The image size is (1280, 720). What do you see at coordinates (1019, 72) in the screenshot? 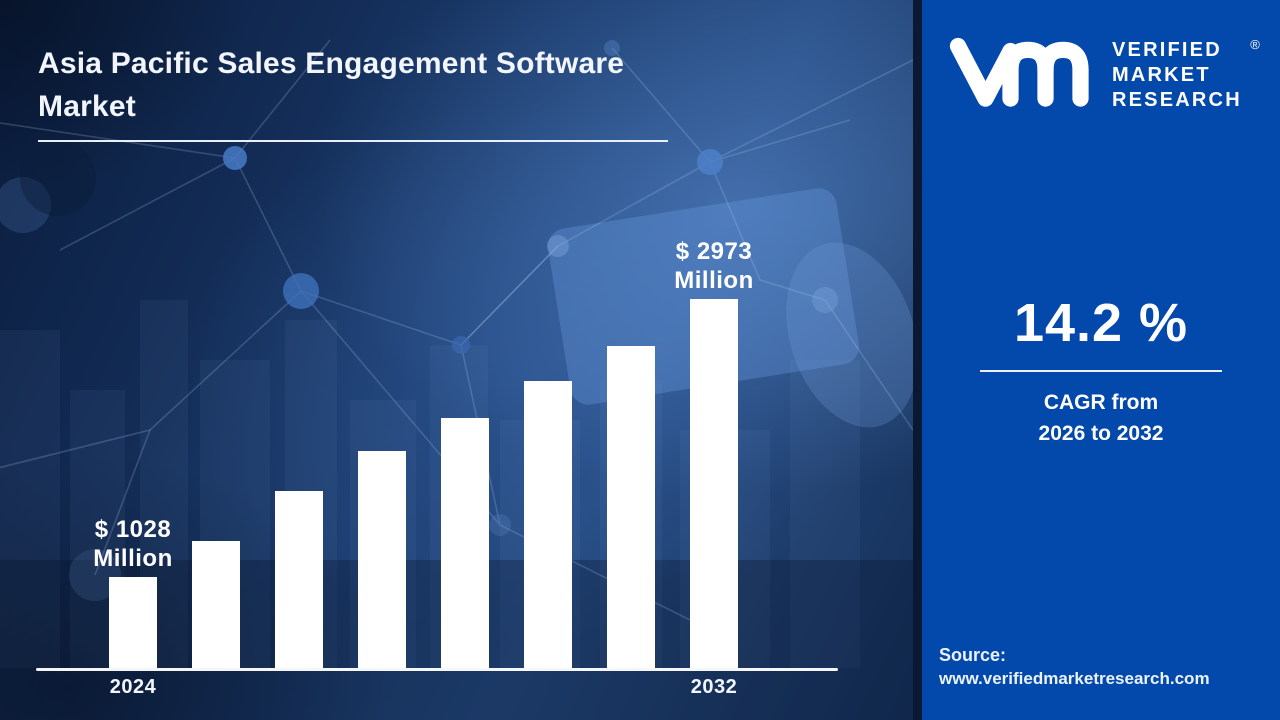
I see `vm-monogram-icon` at bounding box center [1019, 72].